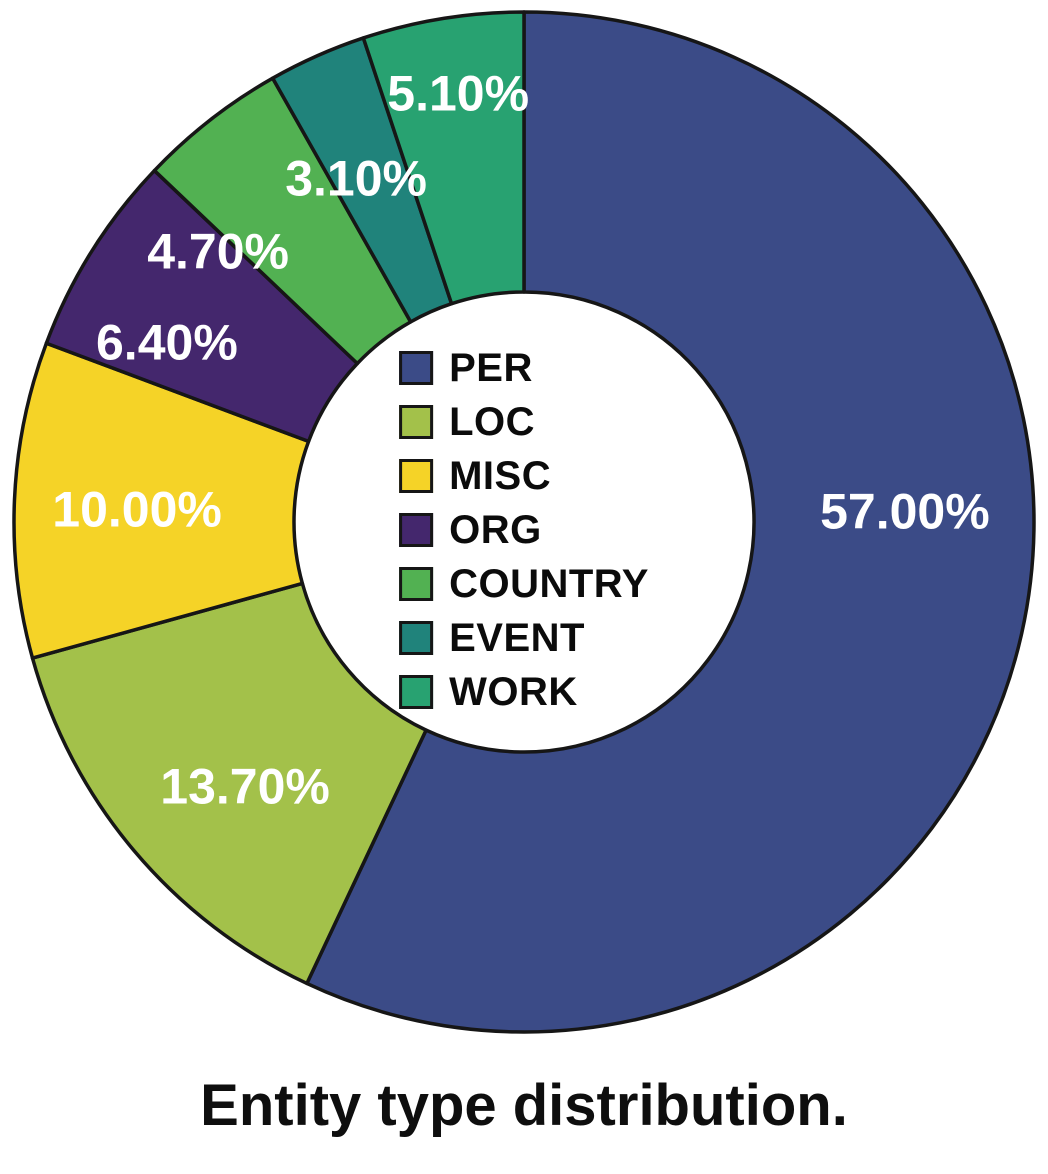  What do you see at coordinates (416, 530) in the screenshot?
I see `legend-swatch-org` at bounding box center [416, 530].